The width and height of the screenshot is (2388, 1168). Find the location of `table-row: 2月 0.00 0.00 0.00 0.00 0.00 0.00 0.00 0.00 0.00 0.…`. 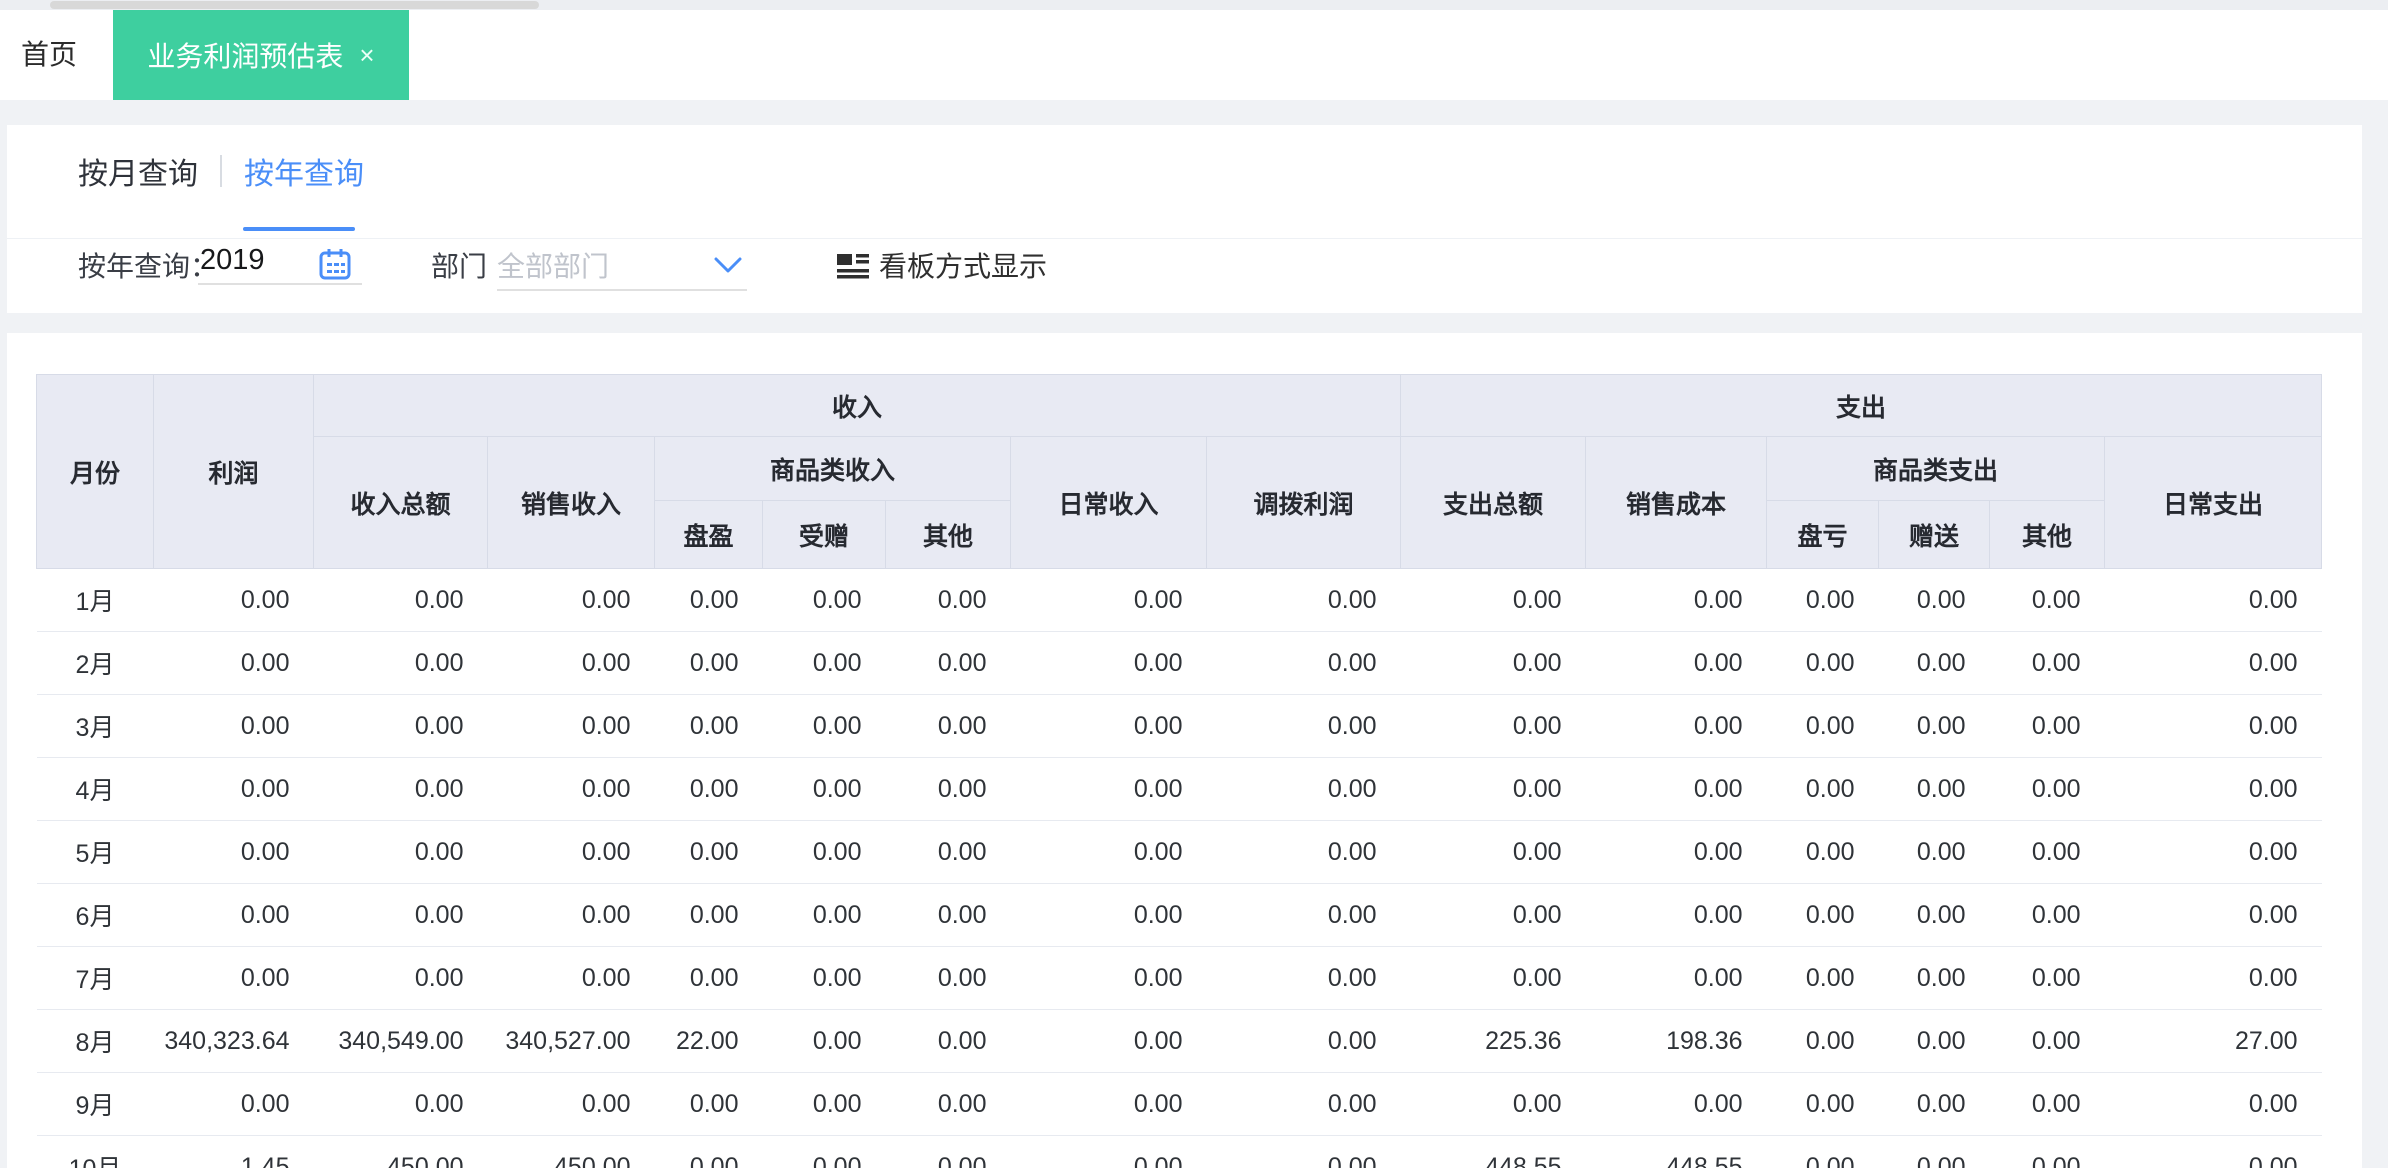

table-row: 2月 0.00 0.00 0.00 0.00 0.00 0.00 0.00 0.00 0.00 0.… is located at coordinates (1179, 663).